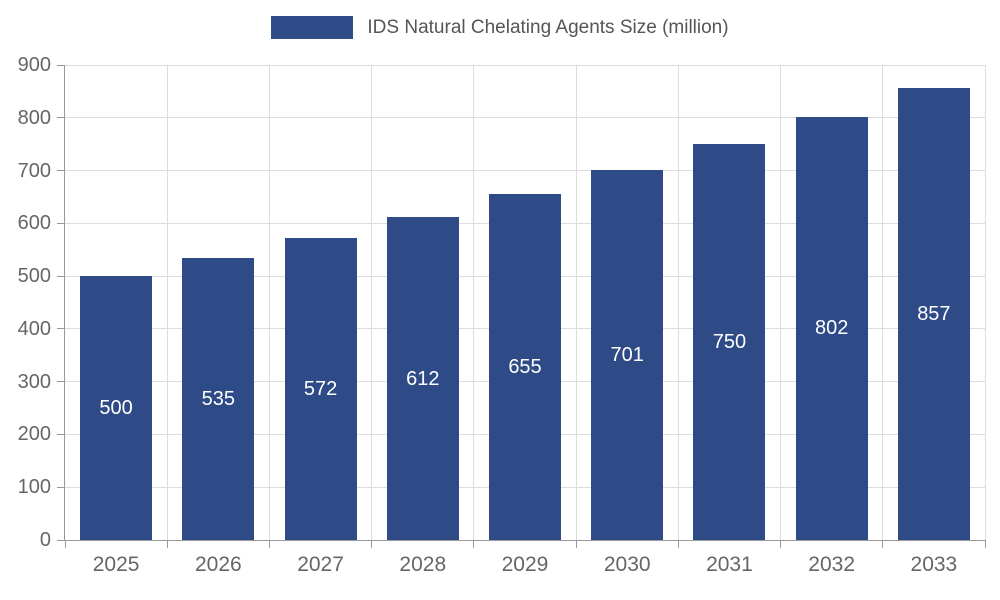  Describe the element at coordinates (525, 564) in the screenshot. I see `x-tick-label: 2029` at that location.